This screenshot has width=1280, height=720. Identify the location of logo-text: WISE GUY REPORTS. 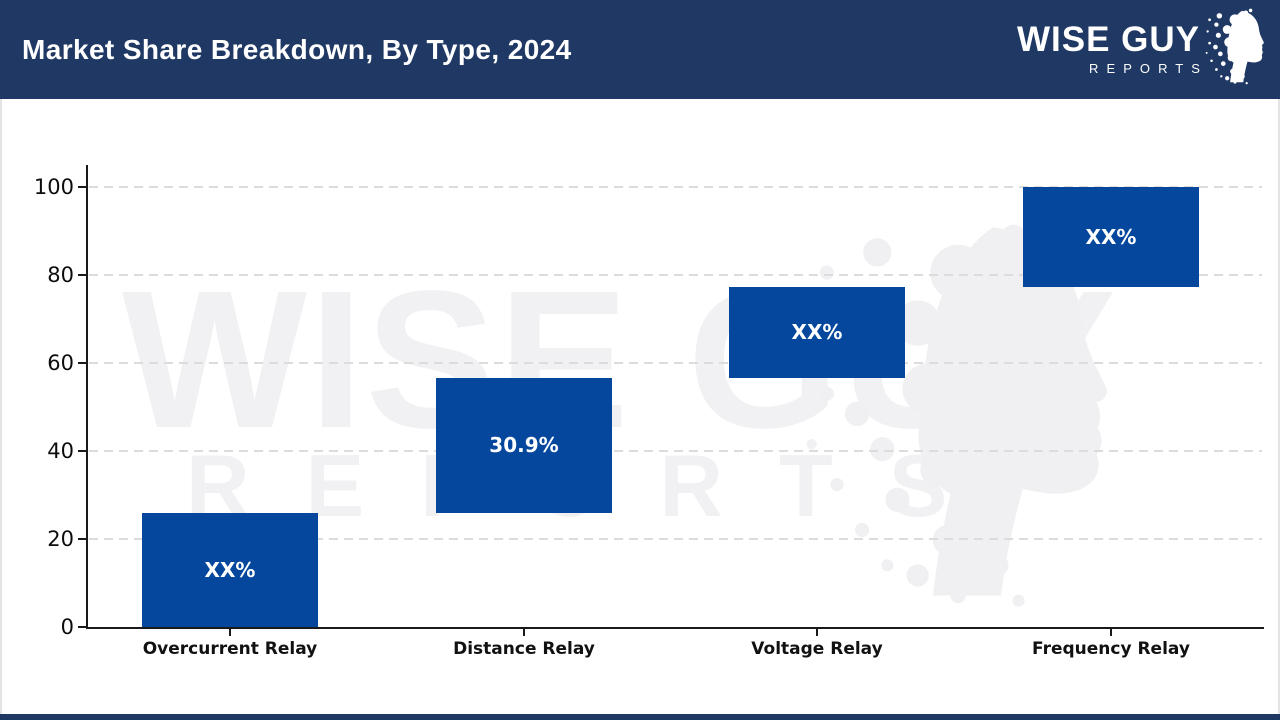
(1108, 48).